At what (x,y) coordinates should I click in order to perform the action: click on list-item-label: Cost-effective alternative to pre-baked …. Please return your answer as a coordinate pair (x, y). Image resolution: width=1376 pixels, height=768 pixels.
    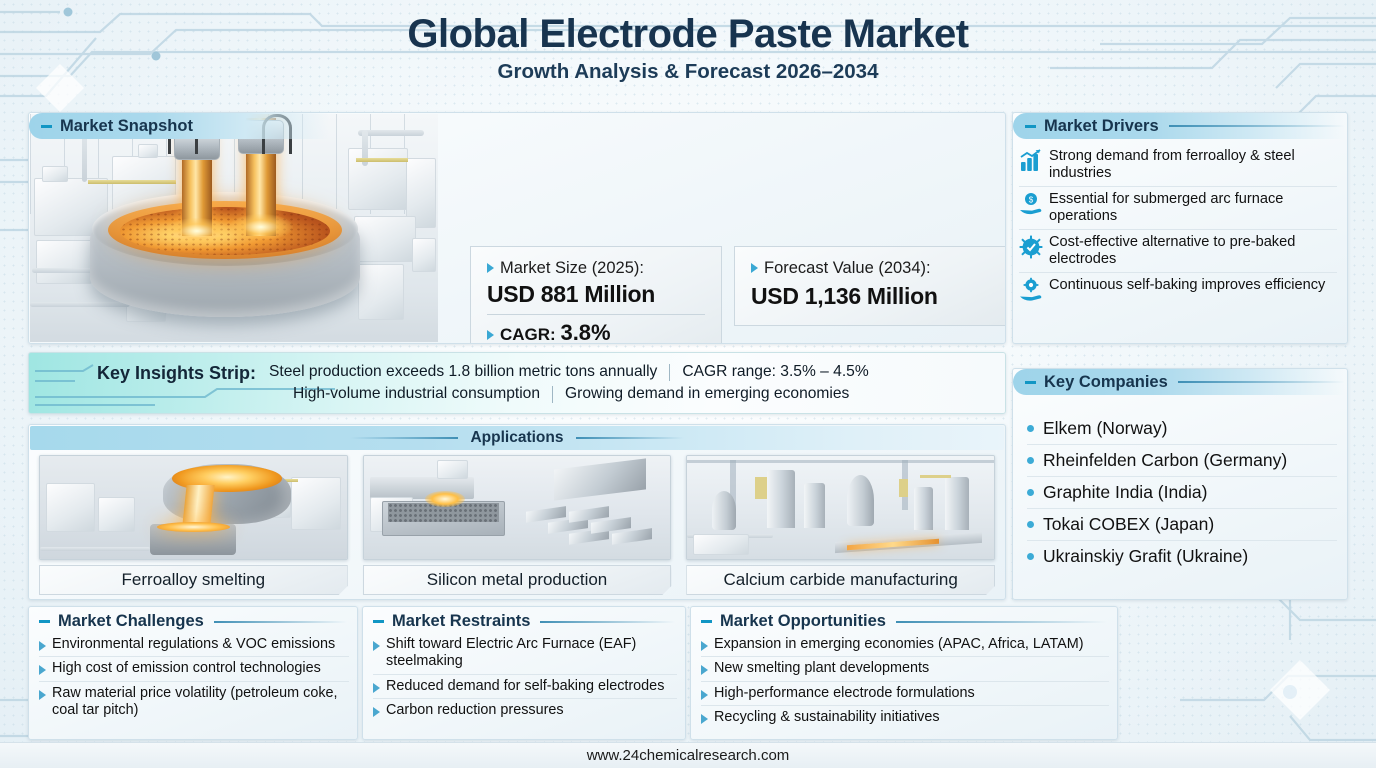
    Looking at the image, I should click on (1172, 250).